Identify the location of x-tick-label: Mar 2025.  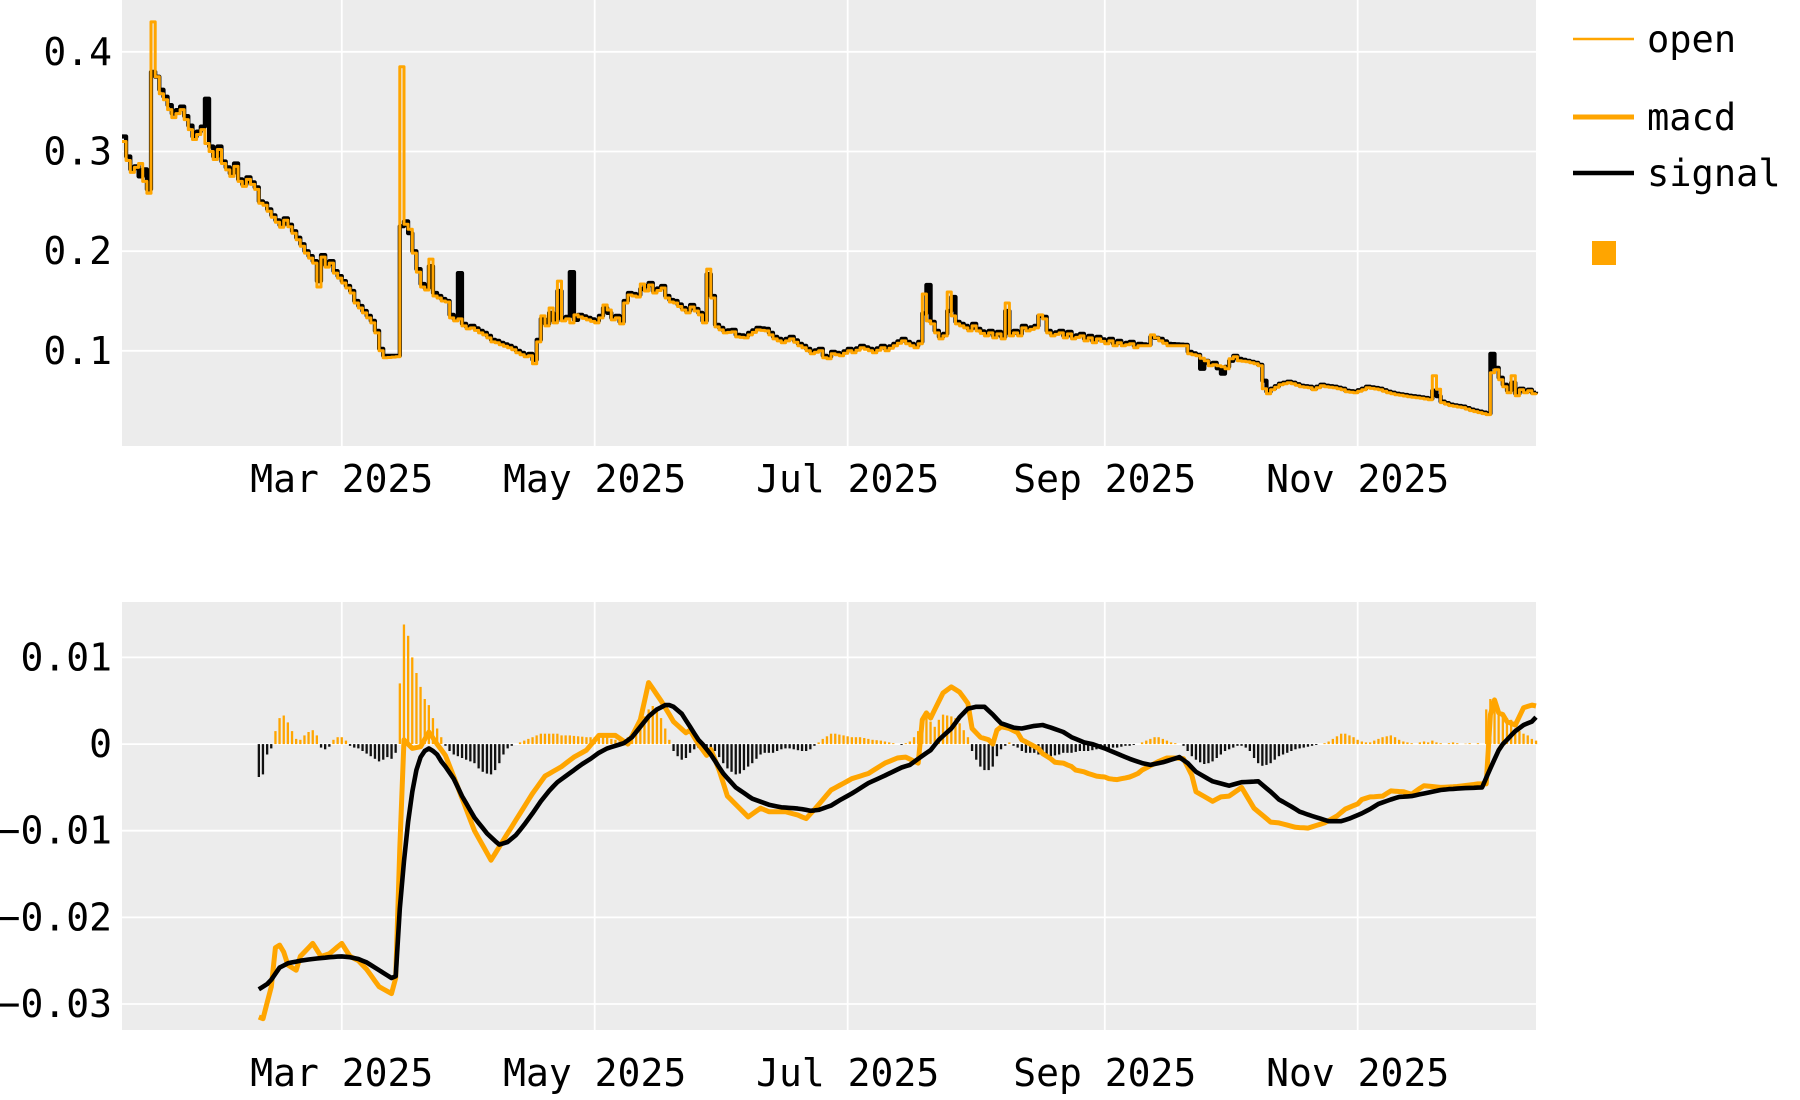
(341, 479).